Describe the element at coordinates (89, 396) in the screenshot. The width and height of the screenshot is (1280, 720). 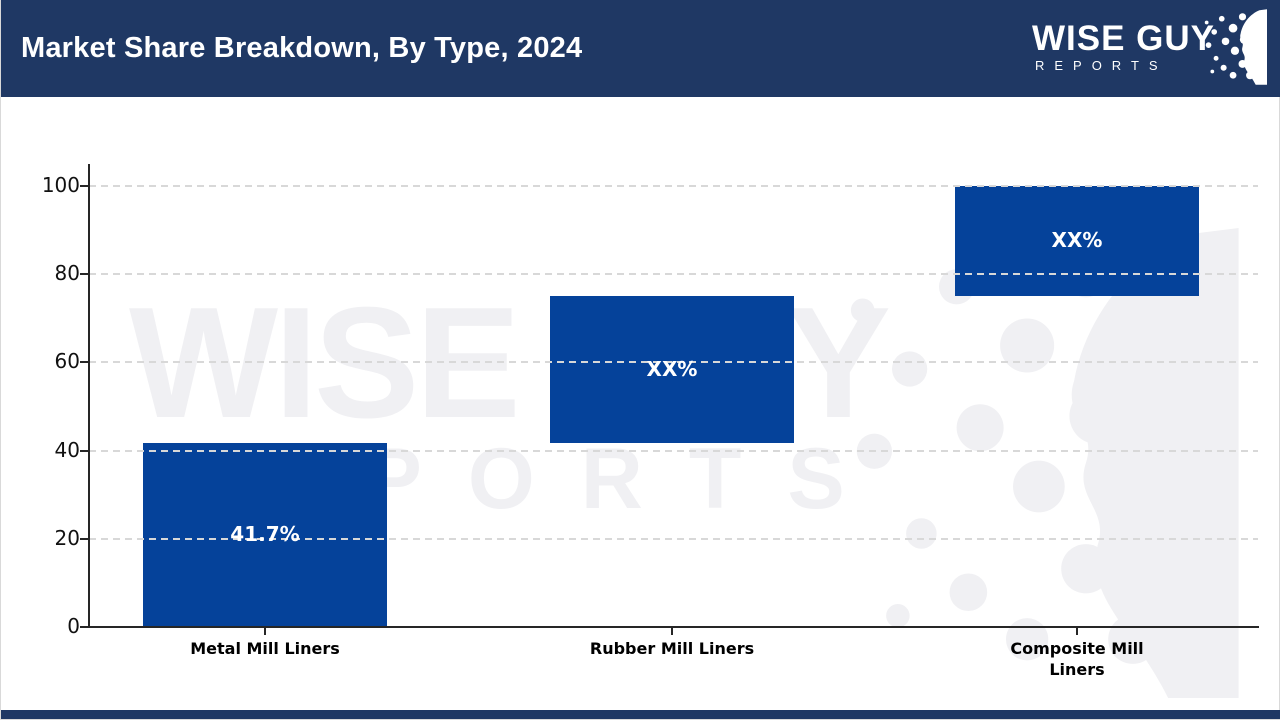
I see `y-axis-line` at that location.